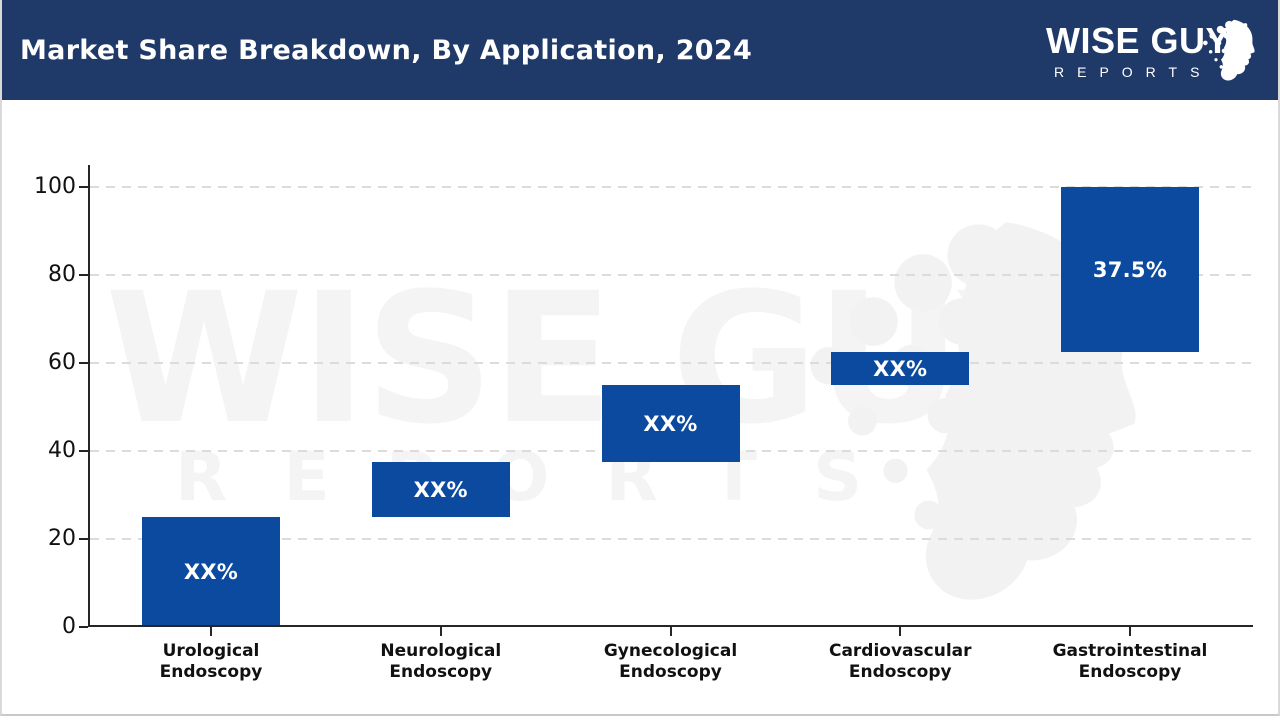  Describe the element at coordinates (62, 362) in the screenshot. I see `y-axis-tick-label: 60` at that location.